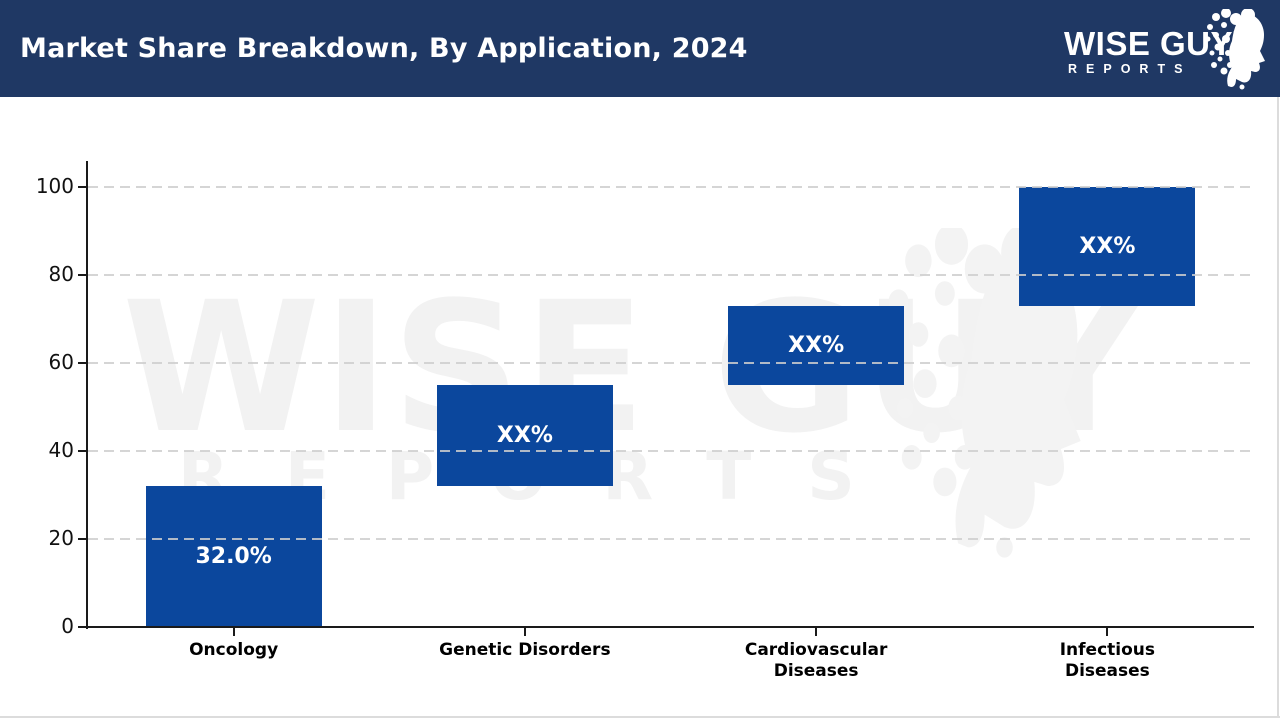 The width and height of the screenshot is (1280, 720). What do you see at coordinates (669, 626) in the screenshot?
I see `x-axis-line` at bounding box center [669, 626].